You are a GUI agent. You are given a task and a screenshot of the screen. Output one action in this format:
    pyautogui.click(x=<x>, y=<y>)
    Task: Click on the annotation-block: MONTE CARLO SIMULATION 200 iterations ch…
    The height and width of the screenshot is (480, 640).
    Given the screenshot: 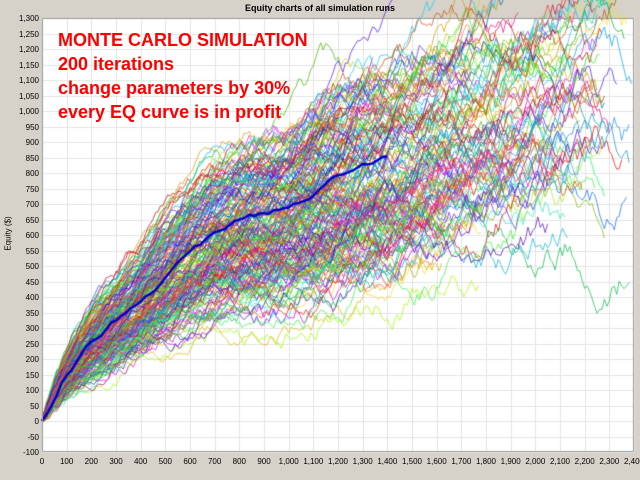 What is the action you would take?
    pyautogui.click(x=183, y=76)
    